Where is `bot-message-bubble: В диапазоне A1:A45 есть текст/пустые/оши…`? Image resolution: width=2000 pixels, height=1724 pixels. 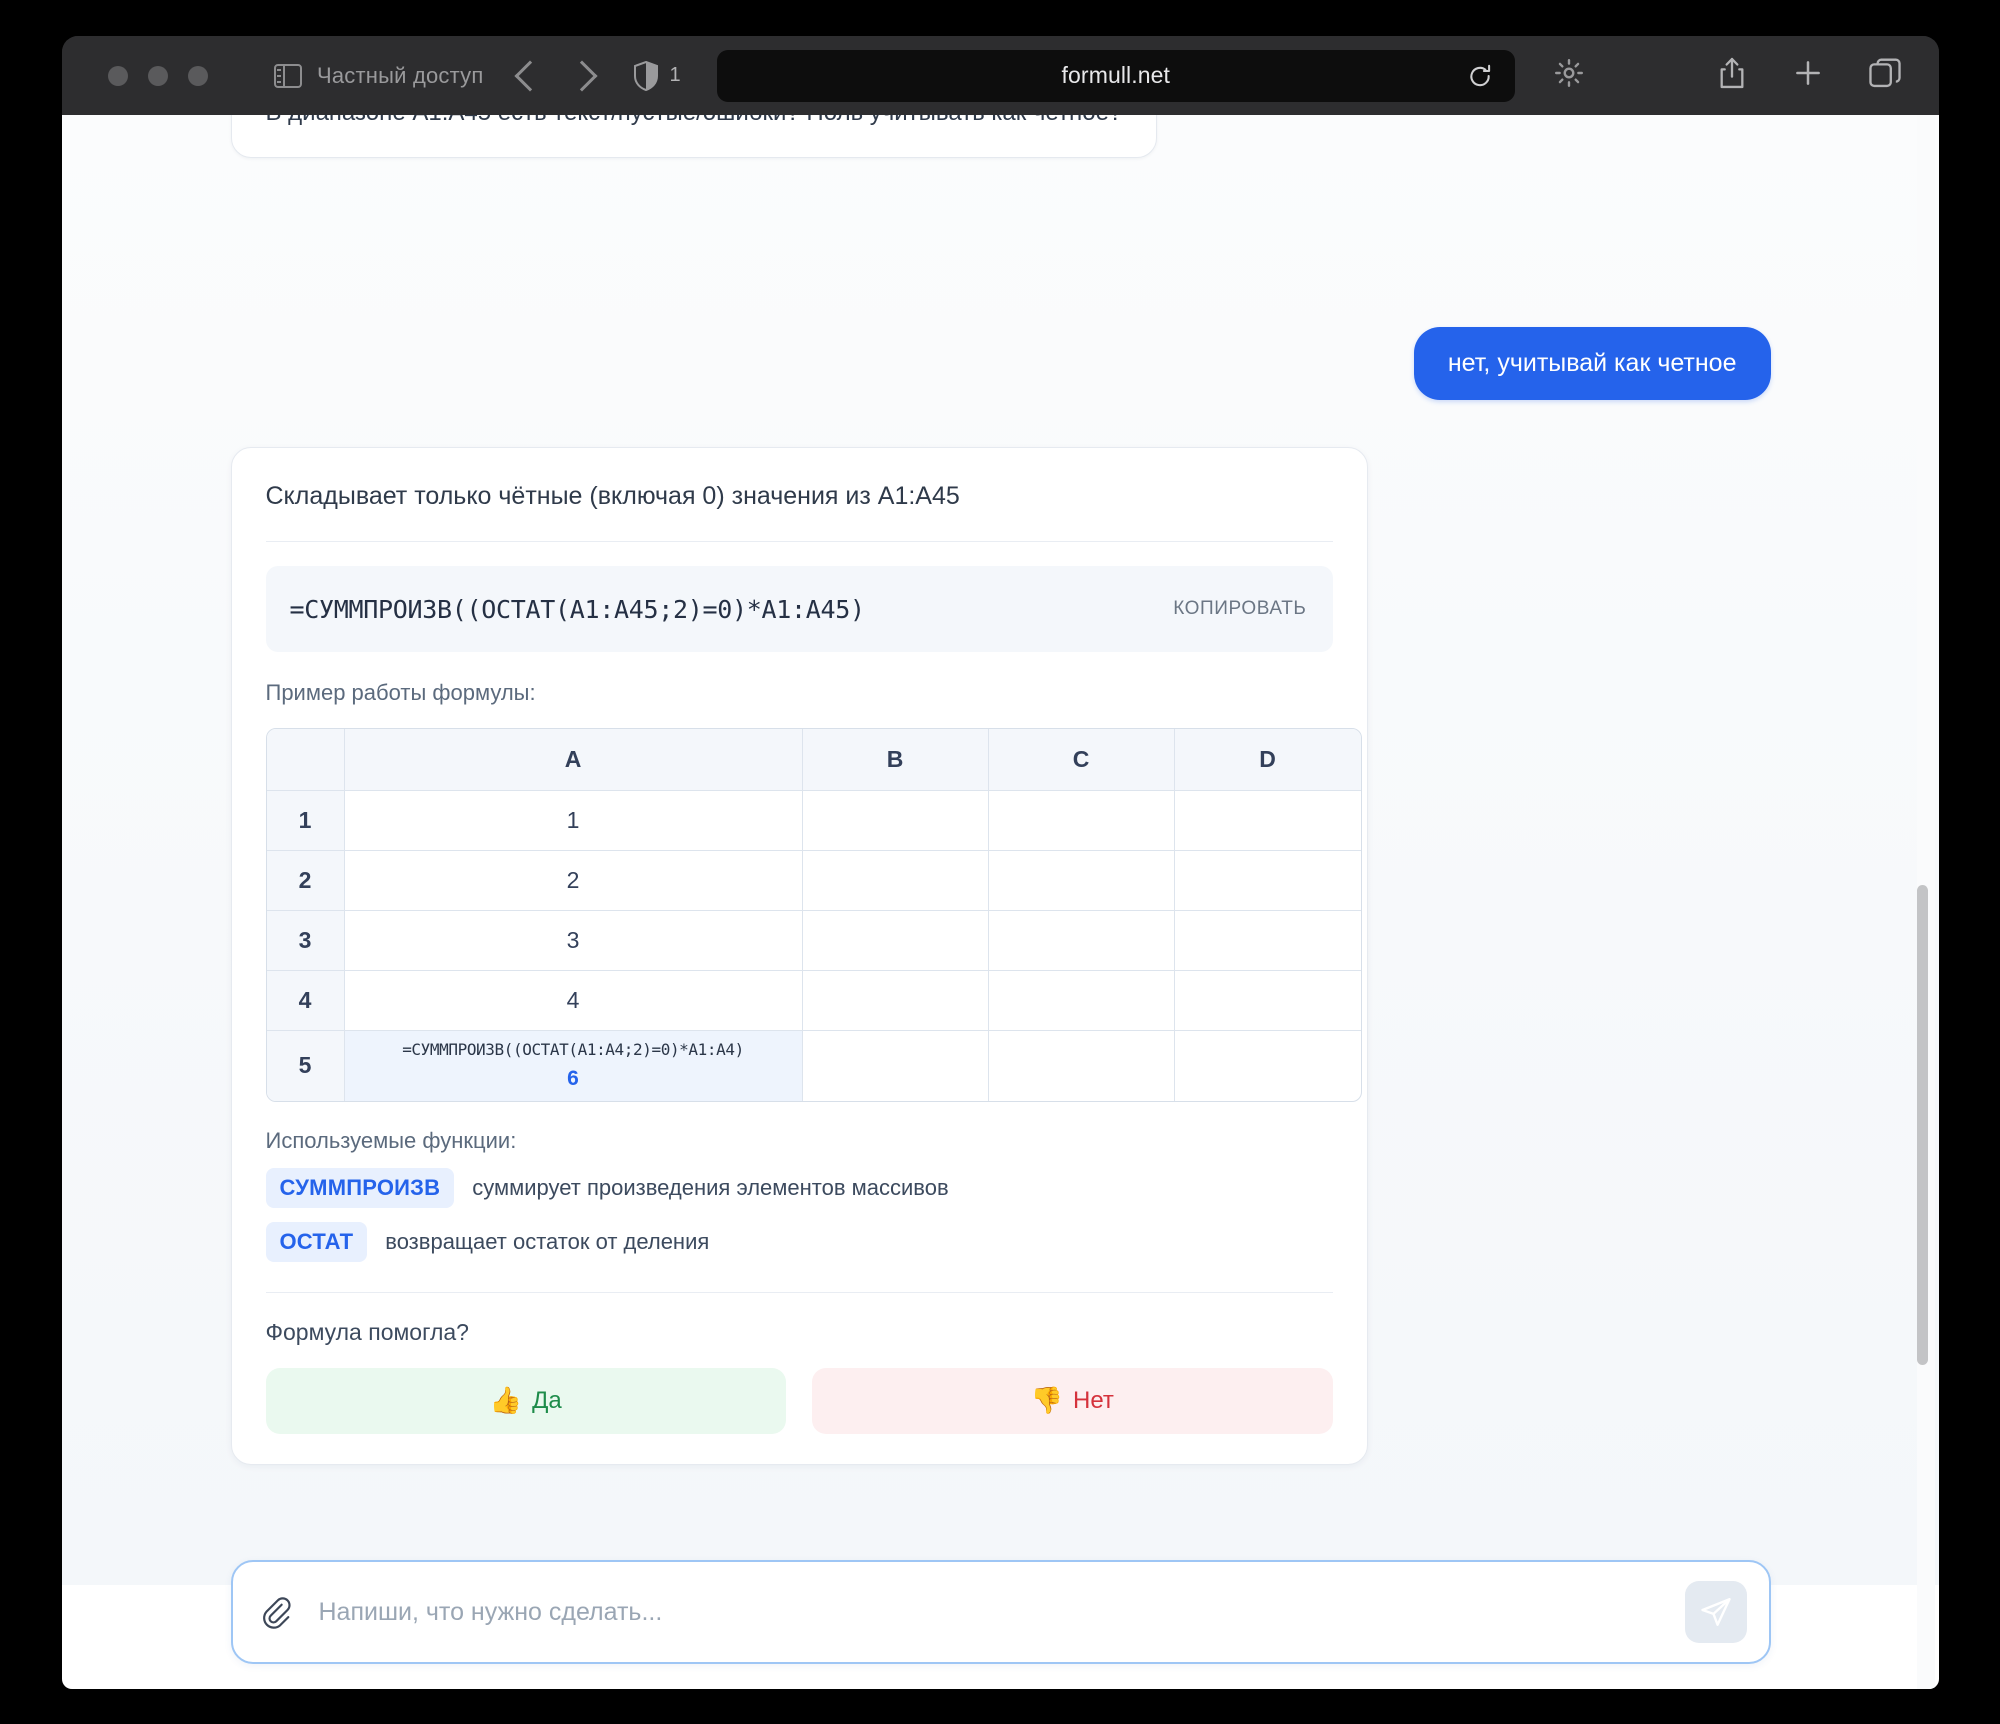
bot-message-bubble: В диапазоне A1:A45 есть текст/пустые/оши… is located at coordinates (694, 136).